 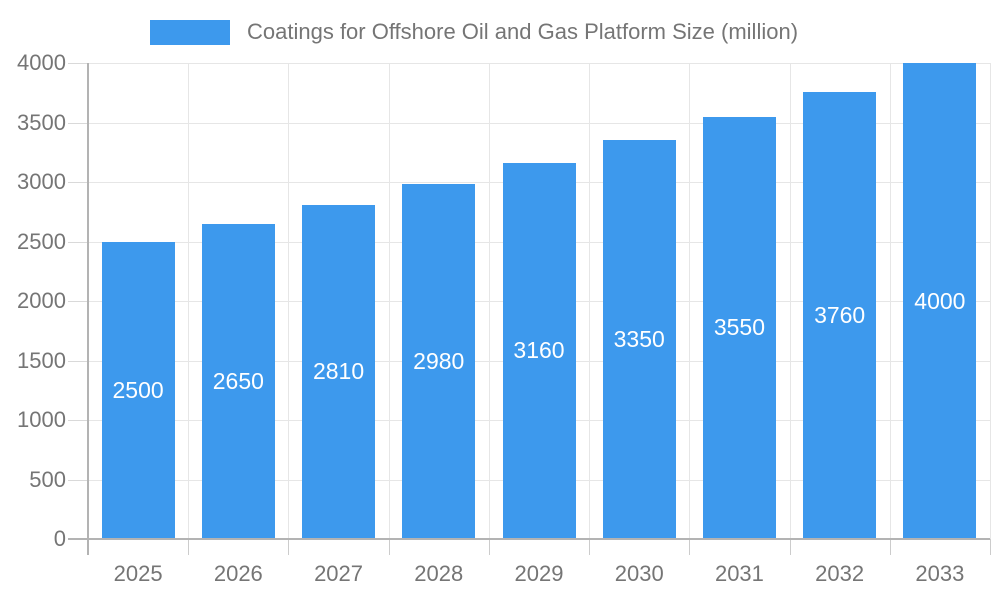 I want to click on x-tick-label: 2033, so click(x=940, y=573).